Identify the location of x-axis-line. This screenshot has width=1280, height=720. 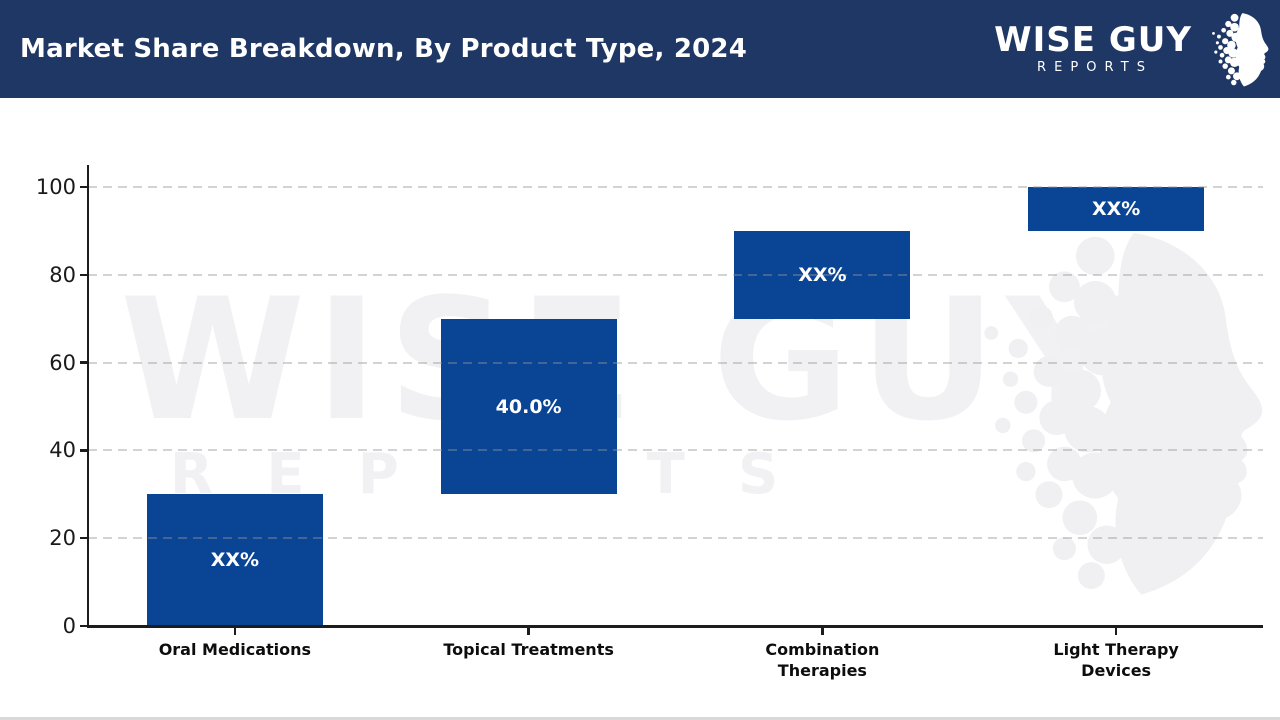
(674, 626).